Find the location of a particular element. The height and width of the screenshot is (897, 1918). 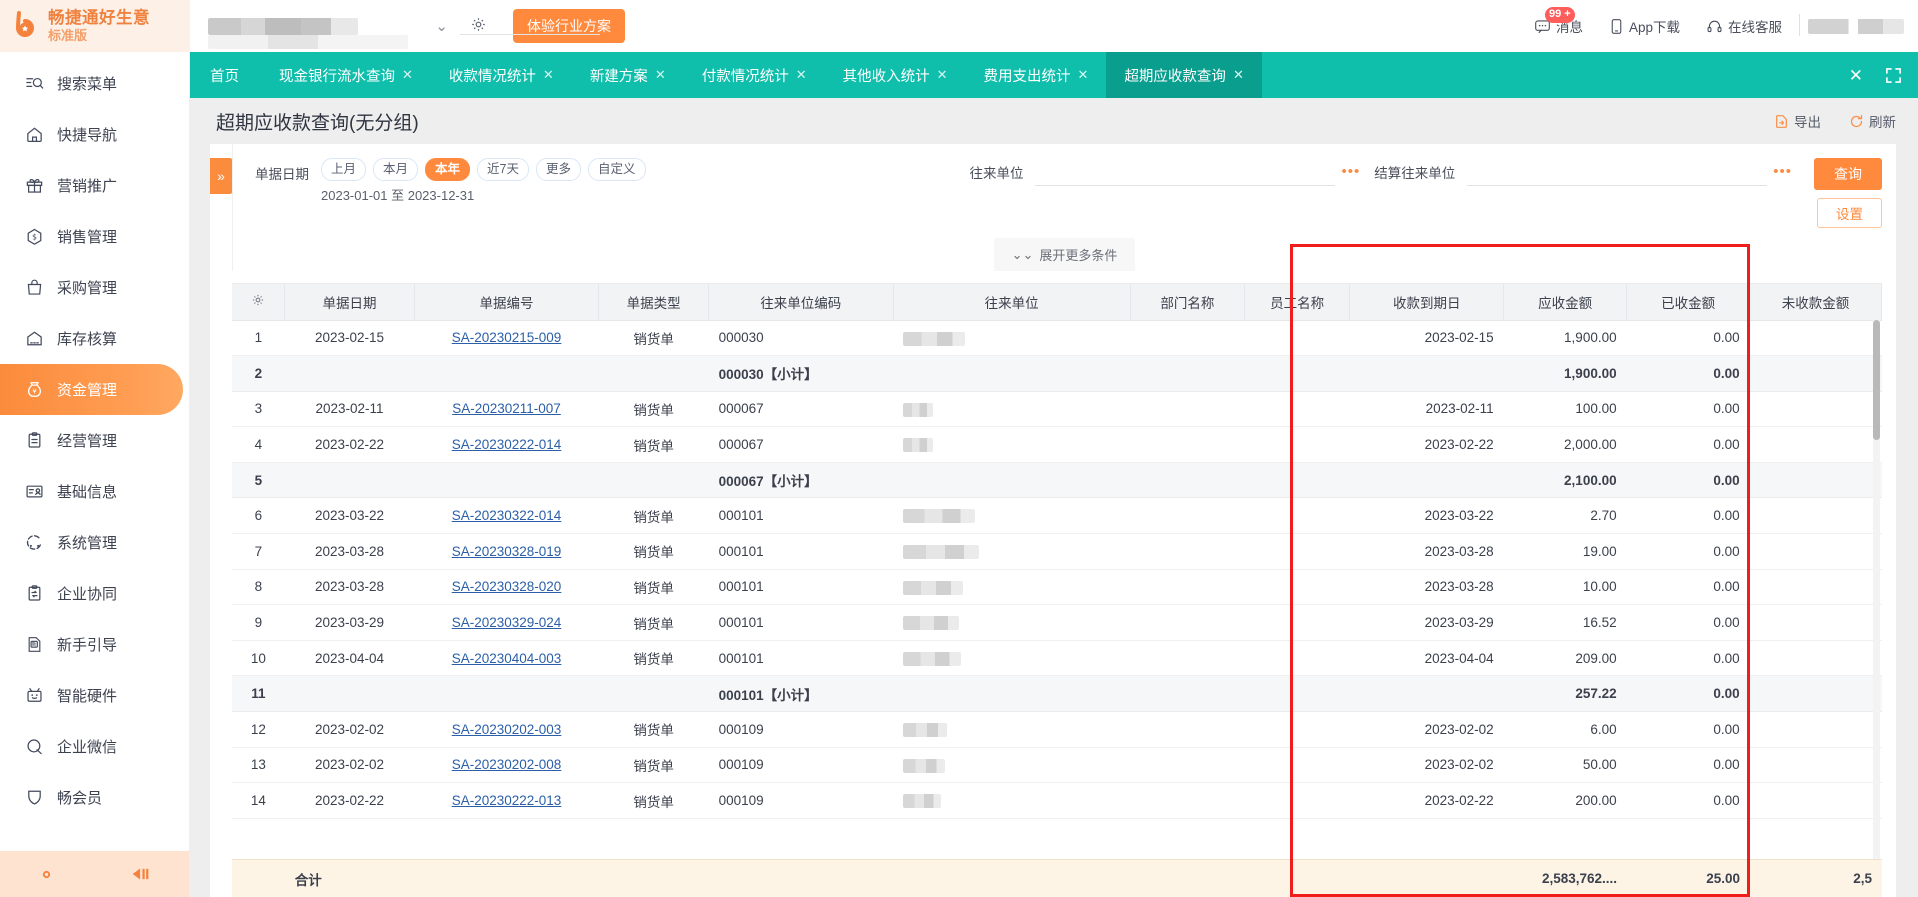

column-header-received: 已收金额 is located at coordinates (1688, 302).